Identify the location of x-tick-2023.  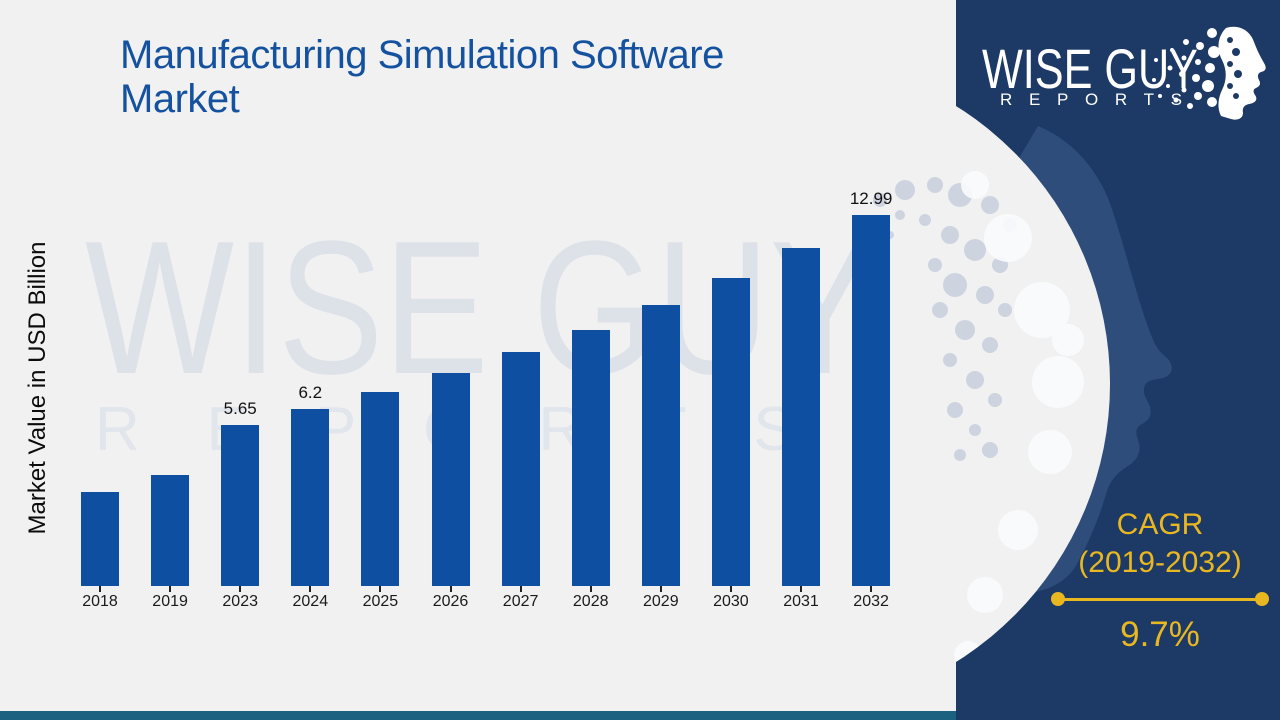
(240, 589).